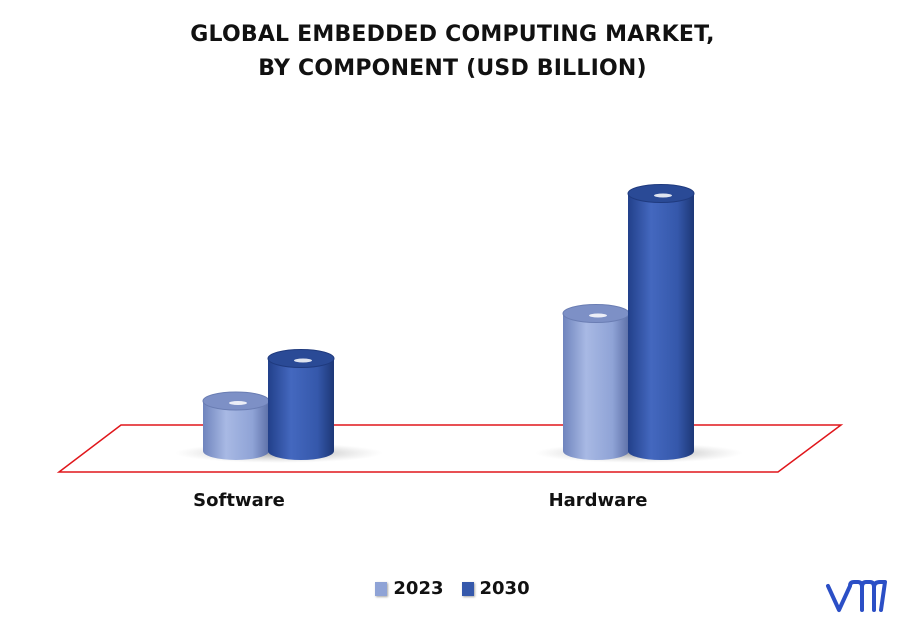 The width and height of the screenshot is (905, 624). What do you see at coordinates (856, 596) in the screenshot?
I see `vmr-logo` at bounding box center [856, 596].